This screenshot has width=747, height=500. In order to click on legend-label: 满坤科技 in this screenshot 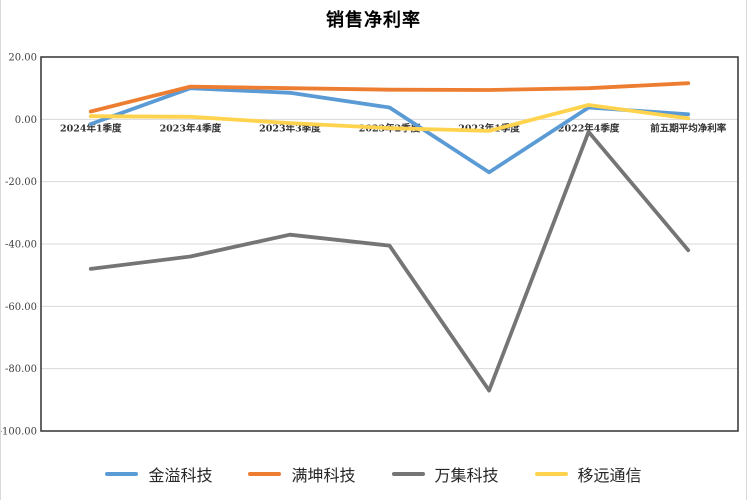, I will do `click(323, 475)`.